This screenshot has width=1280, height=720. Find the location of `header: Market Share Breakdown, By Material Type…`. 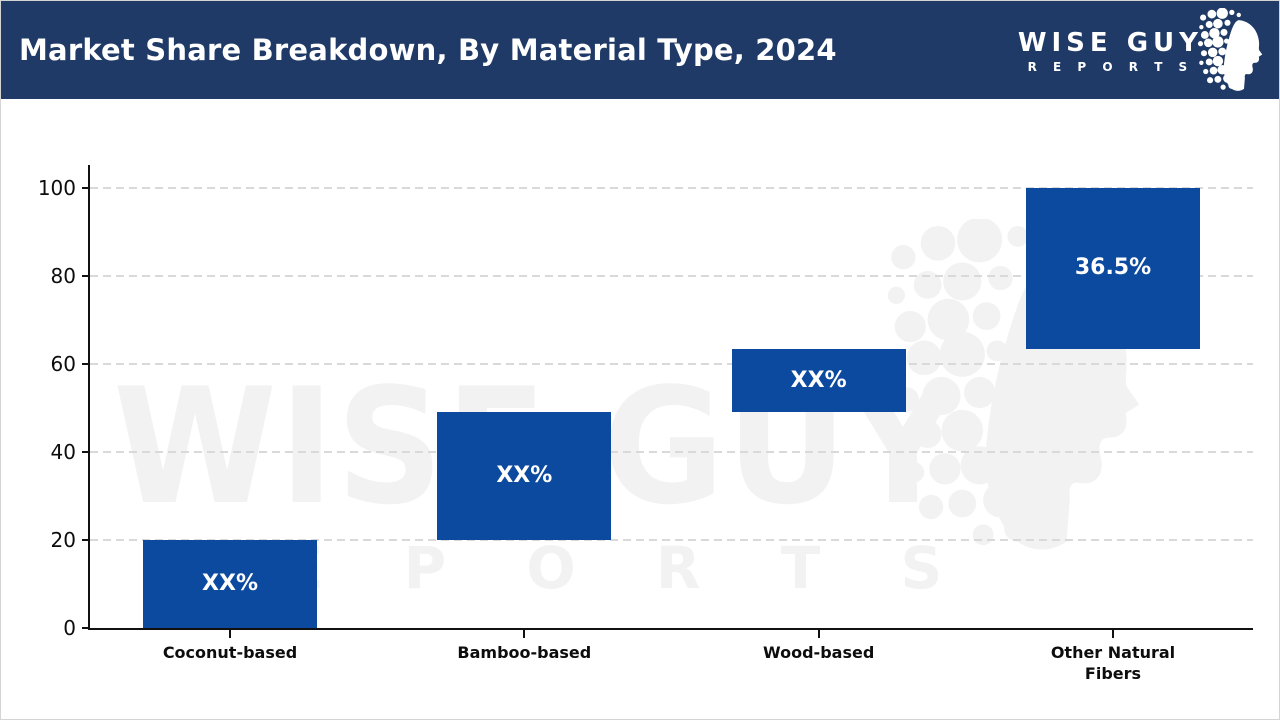

header: Market Share Breakdown, By Material Type… is located at coordinates (640, 50).